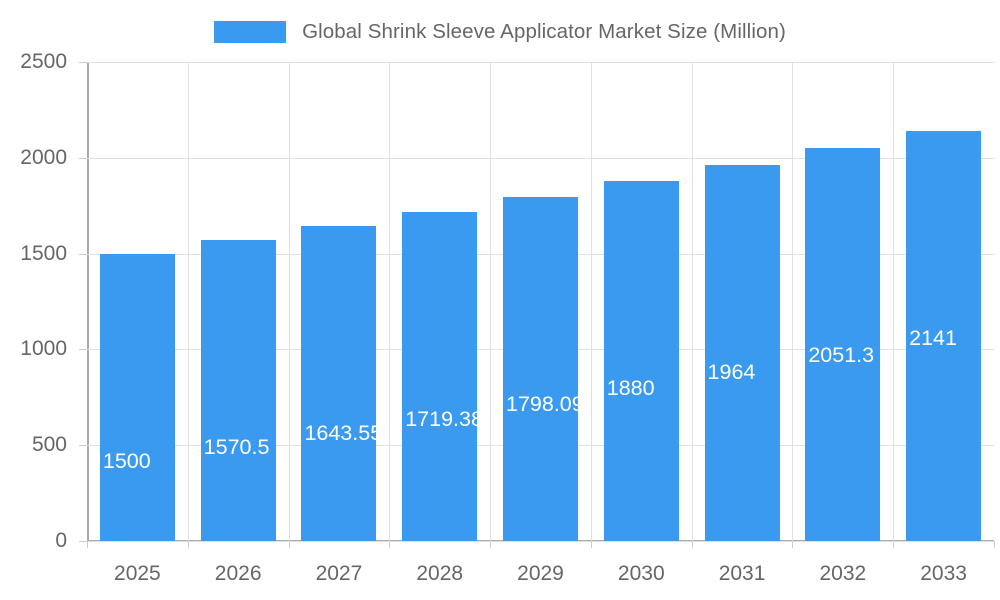  What do you see at coordinates (542, 403) in the screenshot?
I see `bar-value-label: 1798.09` at bounding box center [542, 403].